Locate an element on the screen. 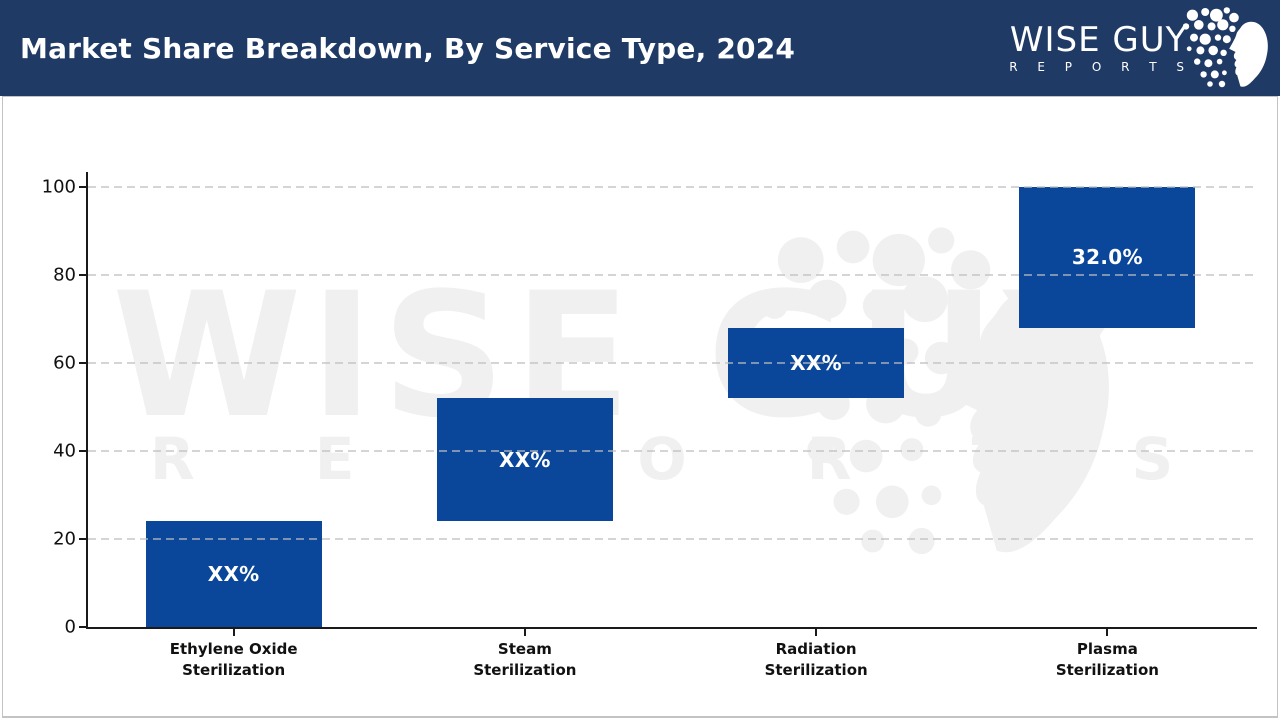  wiseguy-head-icon is located at coordinates (1225, 47).